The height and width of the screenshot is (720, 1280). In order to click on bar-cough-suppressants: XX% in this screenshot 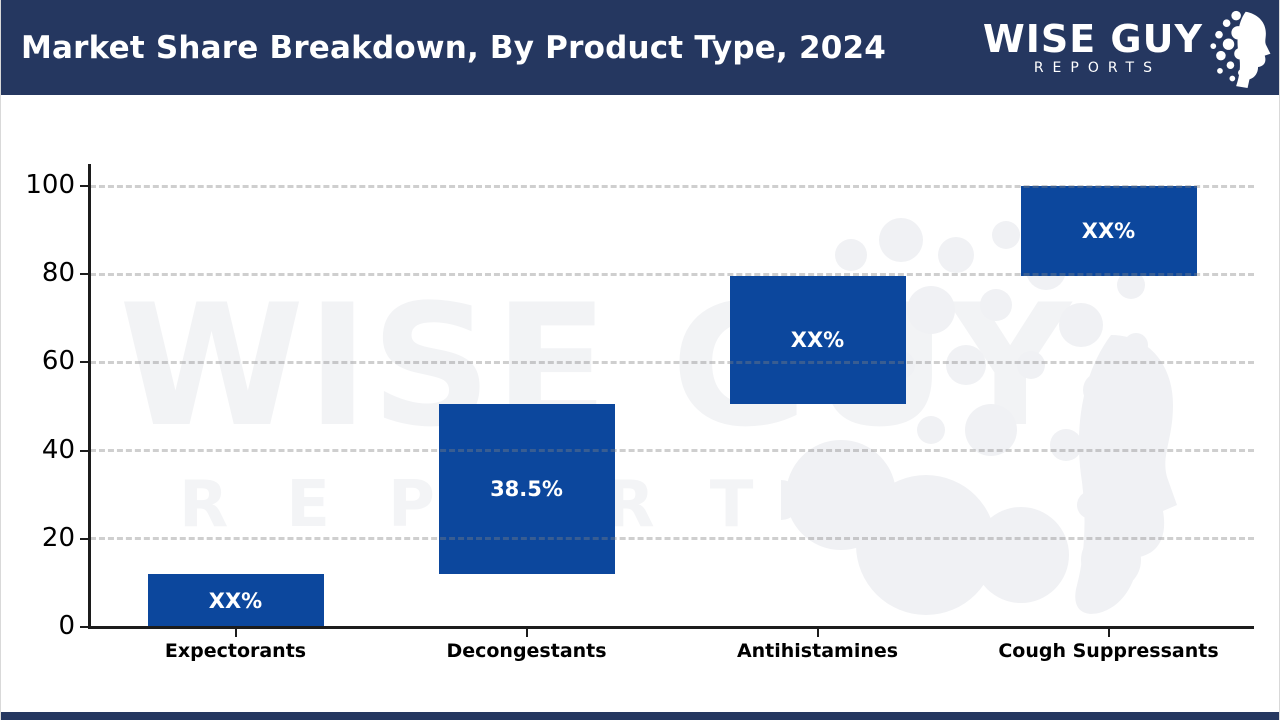, I will do `click(1108, 231)`.